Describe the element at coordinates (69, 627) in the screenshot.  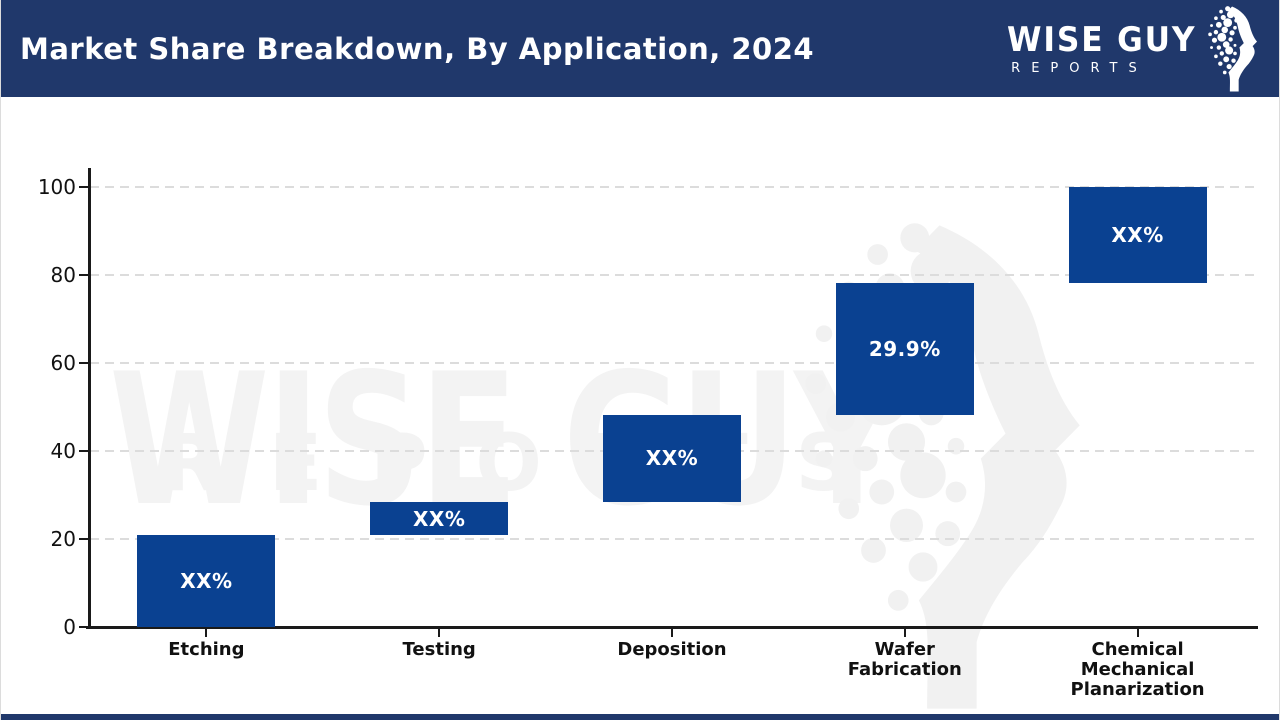
I see `y-tick-label-0: 0` at that location.